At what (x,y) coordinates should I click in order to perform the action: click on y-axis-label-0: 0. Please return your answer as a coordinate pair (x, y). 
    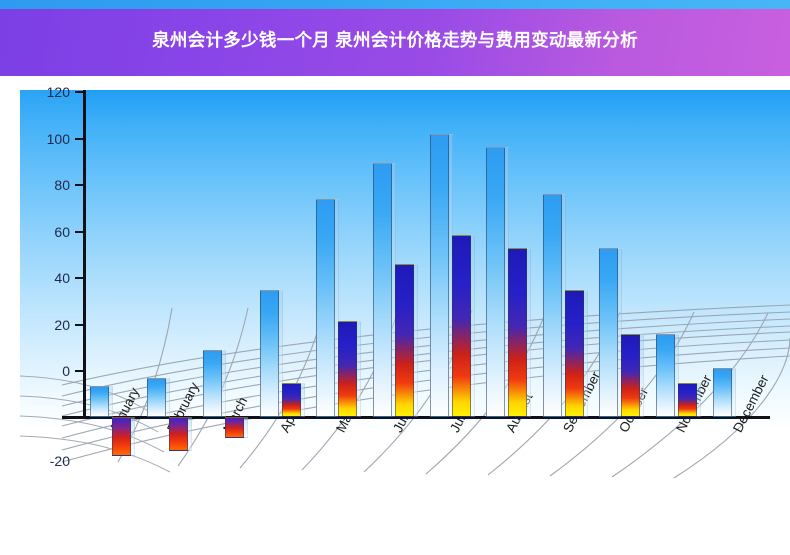
    Looking at the image, I should click on (66, 371).